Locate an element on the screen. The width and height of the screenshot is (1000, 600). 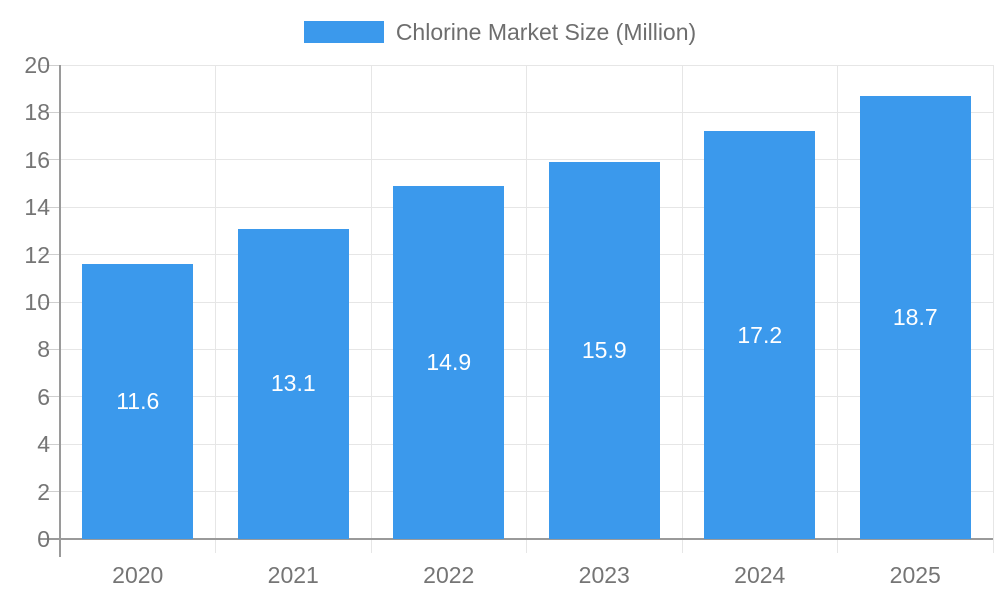
bar-value-label: 13.1 is located at coordinates (293, 383).